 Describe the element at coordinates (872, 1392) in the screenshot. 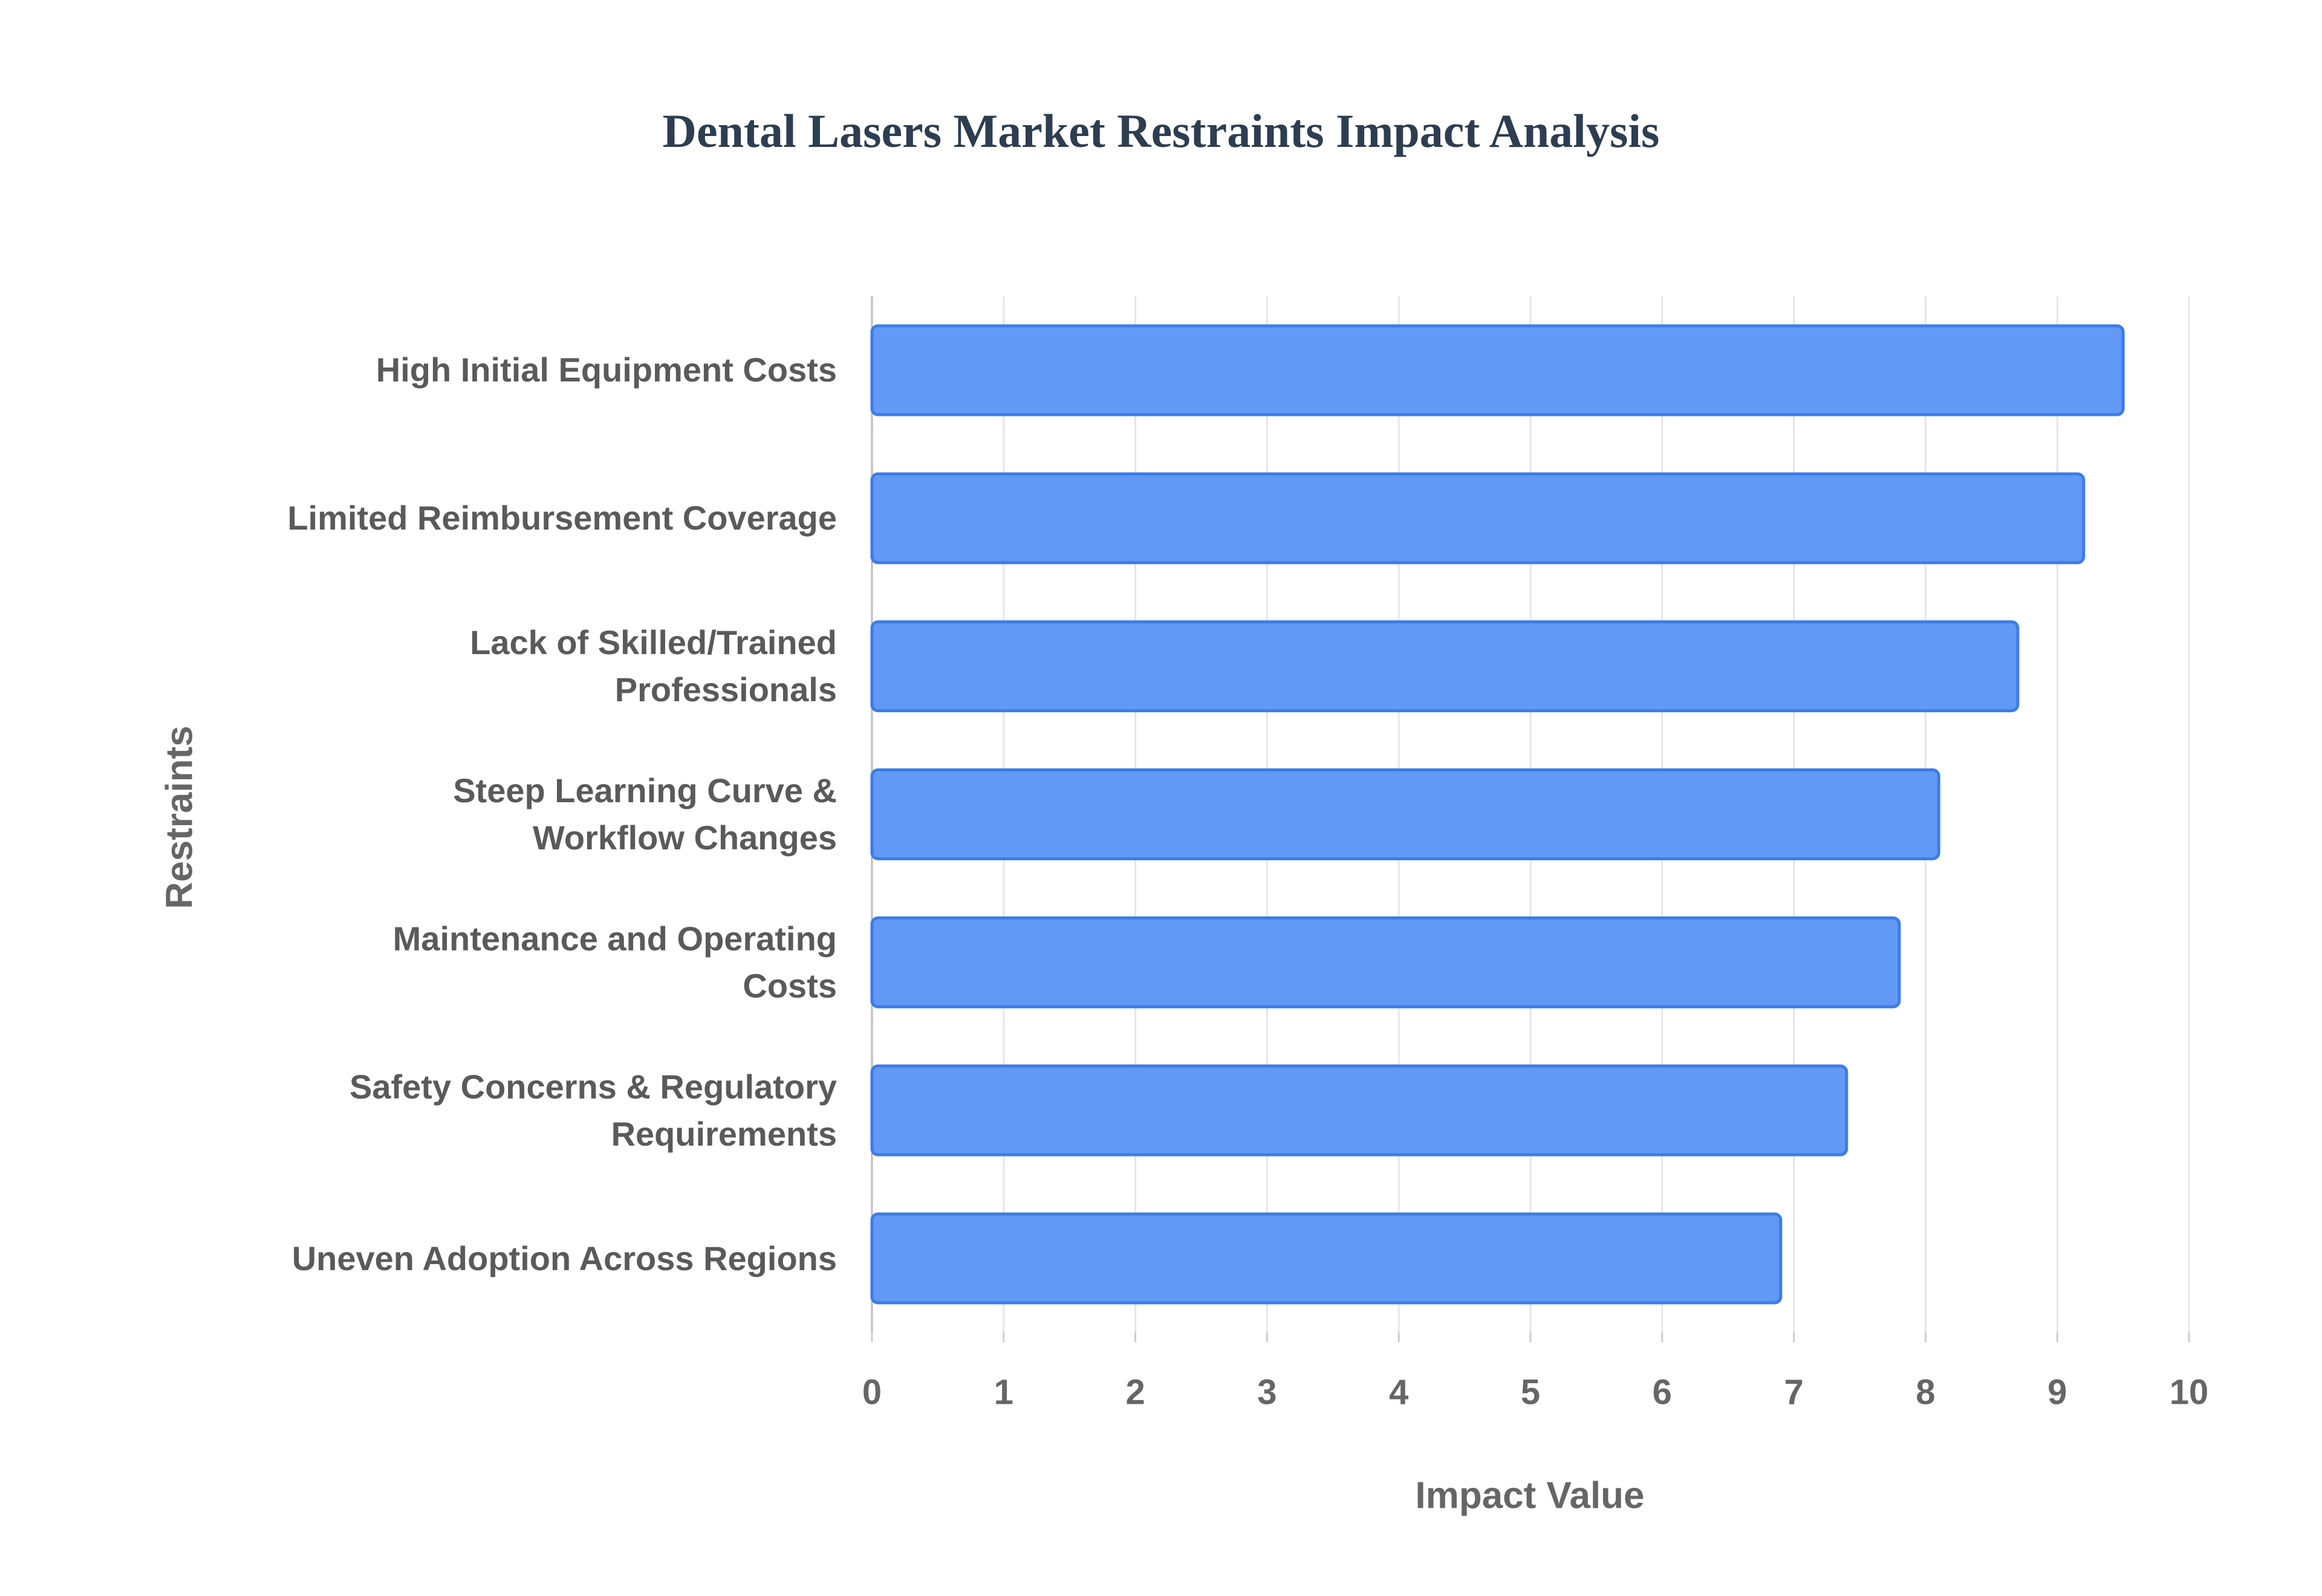

I see `x-tick-label: 0` at that location.